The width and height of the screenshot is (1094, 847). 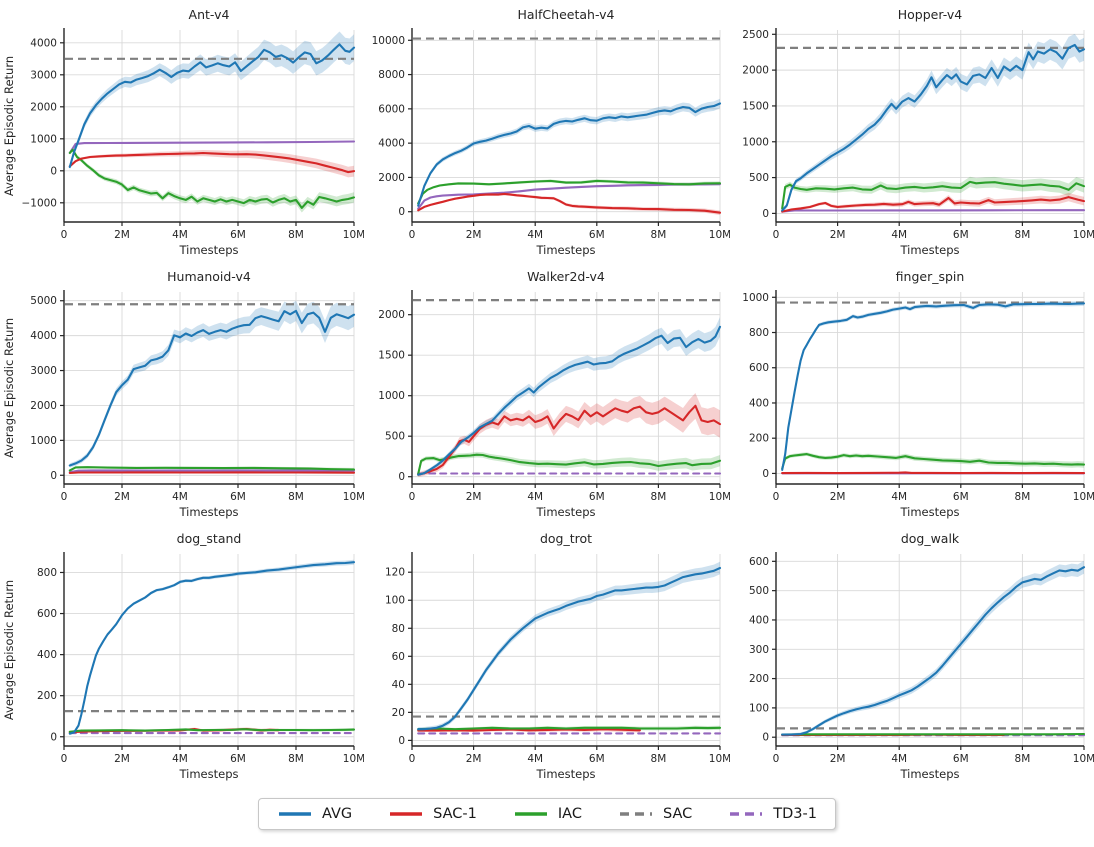 What do you see at coordinates (569, 814) in the screenshot?
I see `legend-label: IAC` at bounding box center [569, 814].